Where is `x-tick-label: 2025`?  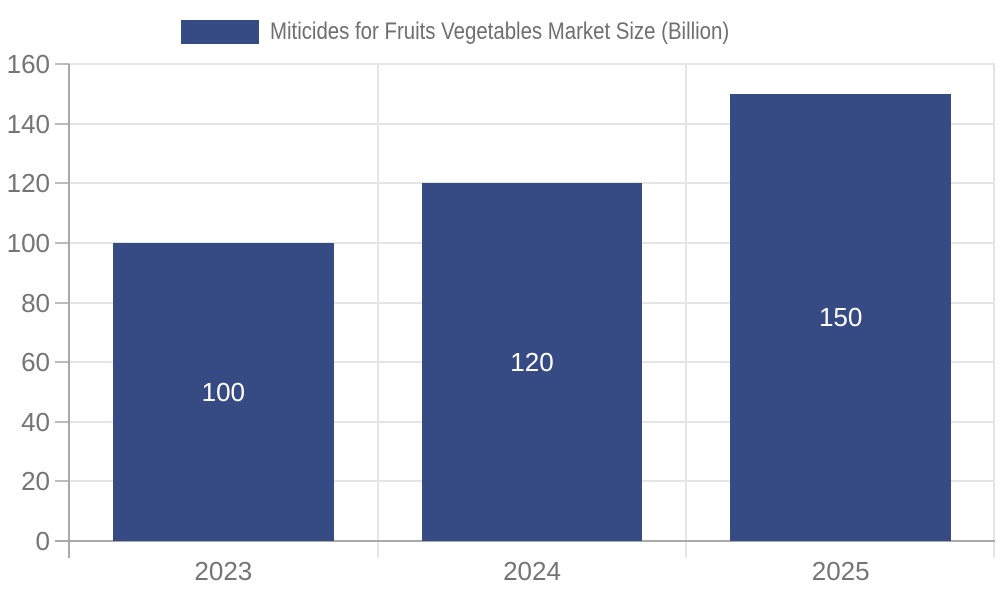
x-tick-label: 2025 is located at coordinates (840, 571).